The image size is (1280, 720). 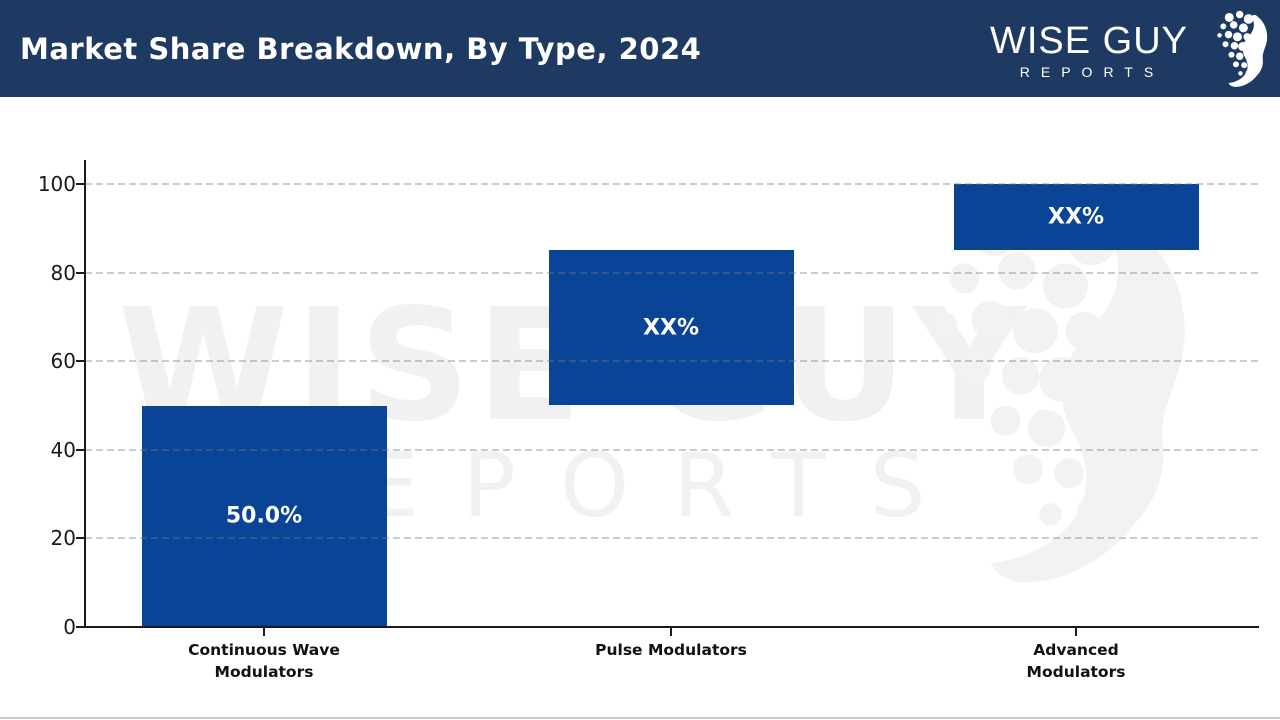 What do you see at coordinates (1242, 48) in the screenshot?
I see `brand-face-icon` at bounding box center [1242, 48].